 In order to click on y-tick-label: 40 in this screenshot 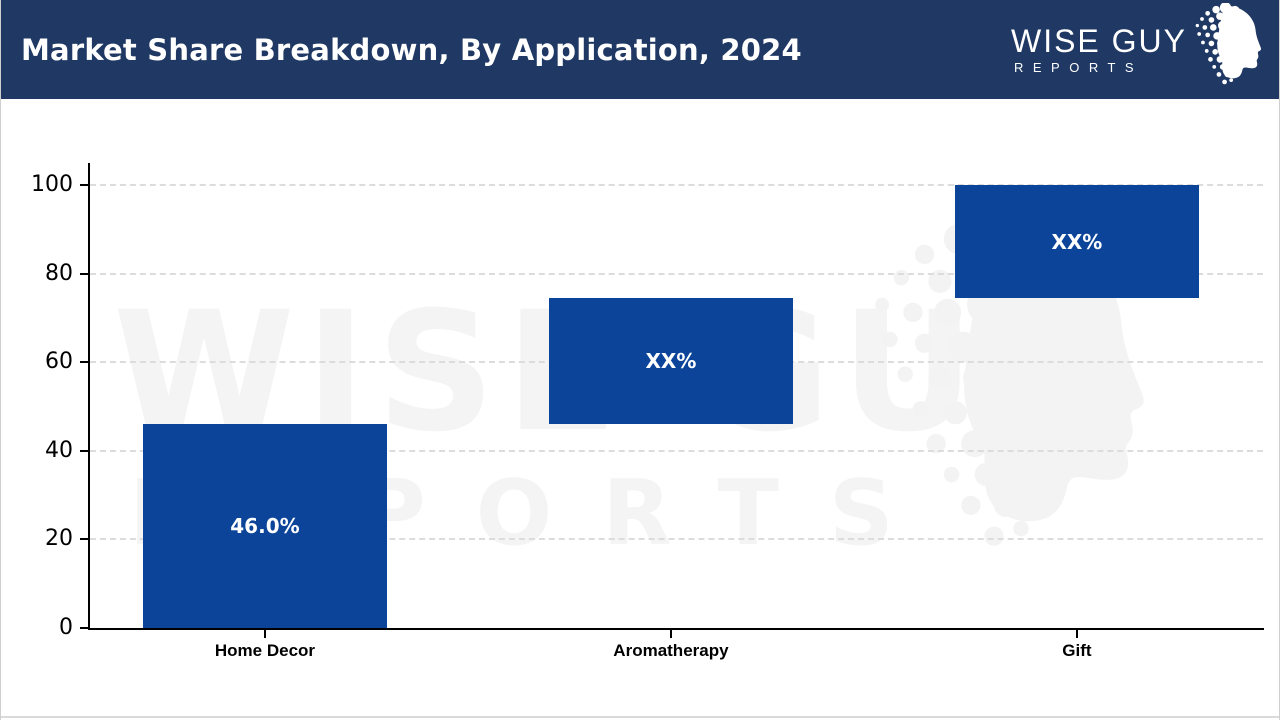, I will do `click(59, 450)`.